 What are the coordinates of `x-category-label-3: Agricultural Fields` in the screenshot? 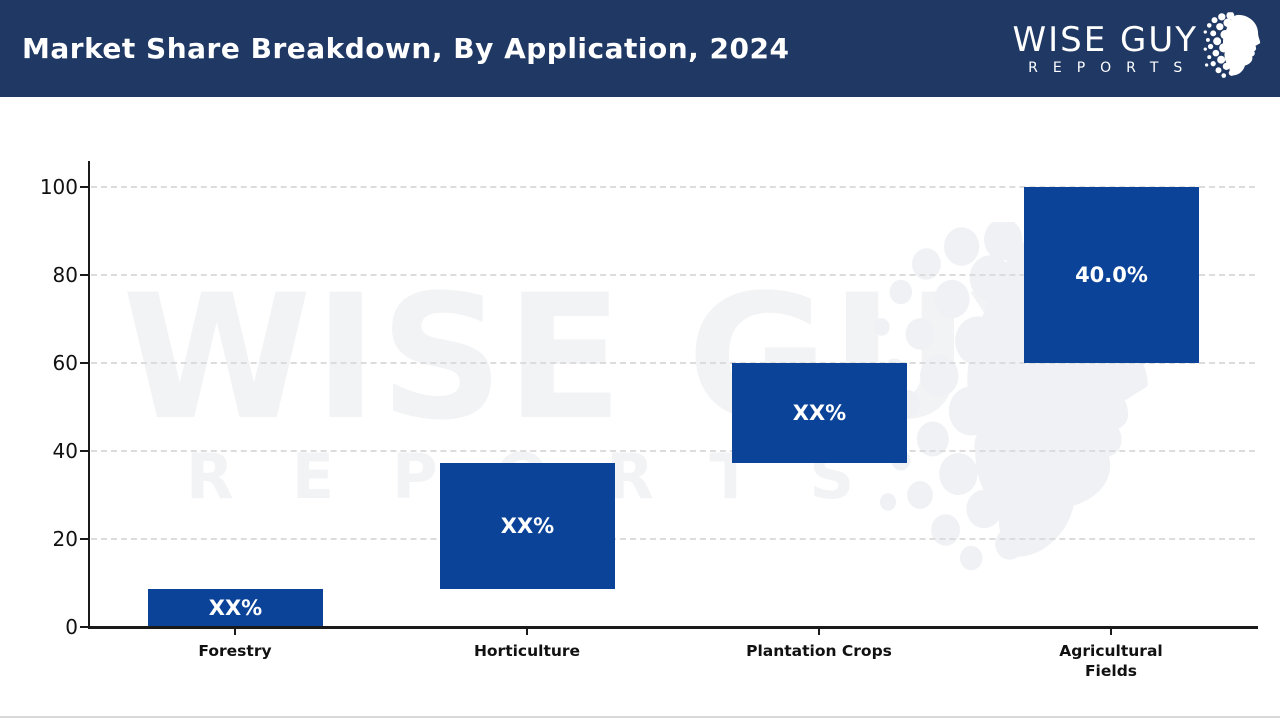 It's located at (1111, 661).